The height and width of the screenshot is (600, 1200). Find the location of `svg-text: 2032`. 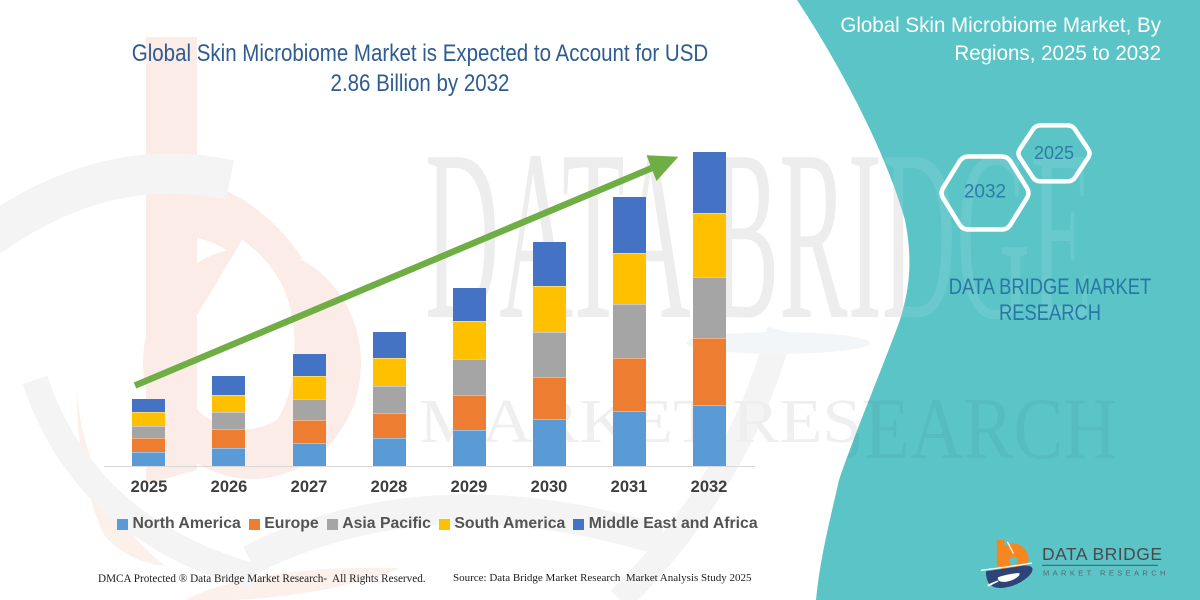

svg-text: 2032 is located at coordinates (985, 192).